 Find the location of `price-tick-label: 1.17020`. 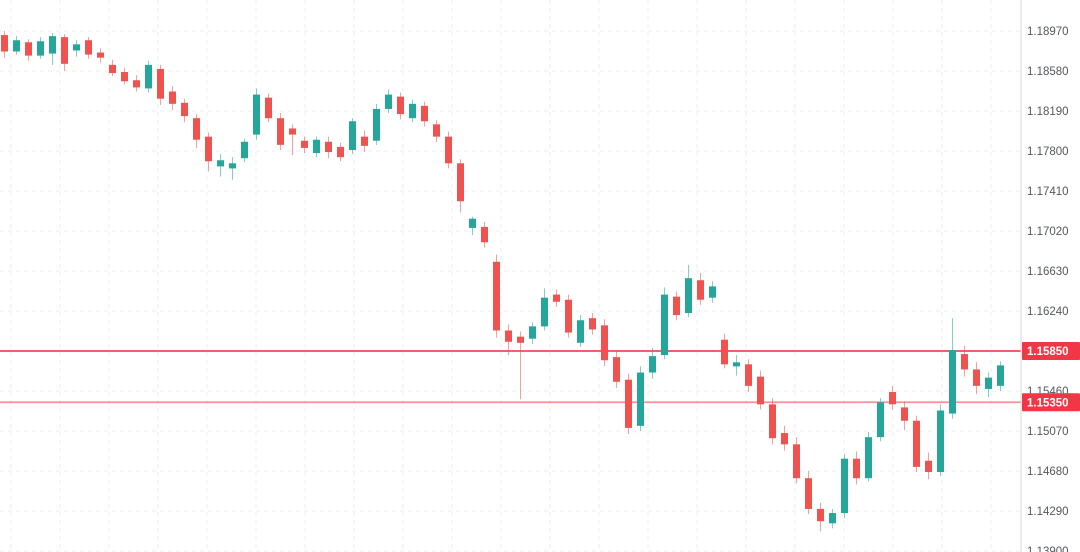

price-tick-label: 1.17020 is located at coordinates (1048, 232).